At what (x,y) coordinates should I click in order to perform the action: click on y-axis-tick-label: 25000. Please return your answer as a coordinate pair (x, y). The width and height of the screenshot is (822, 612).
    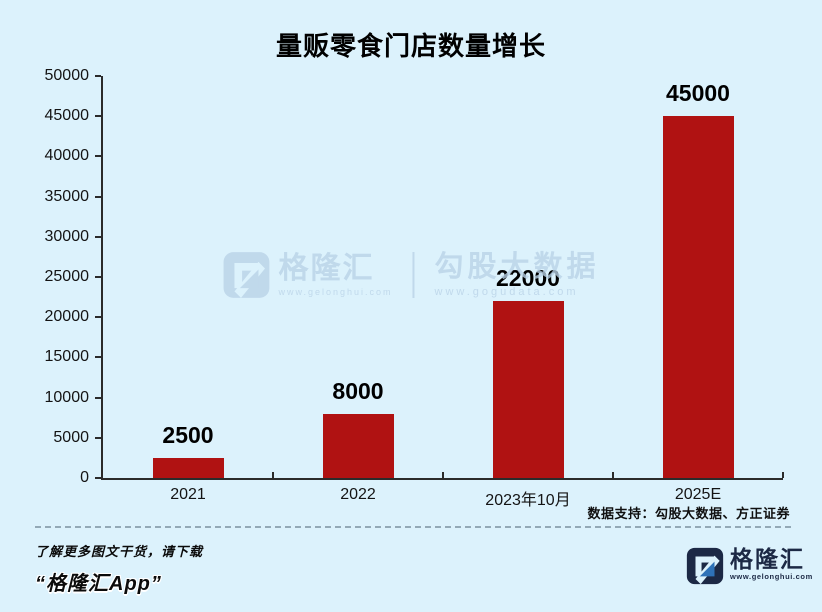
    Looking at the image, I should click on (67, 276).